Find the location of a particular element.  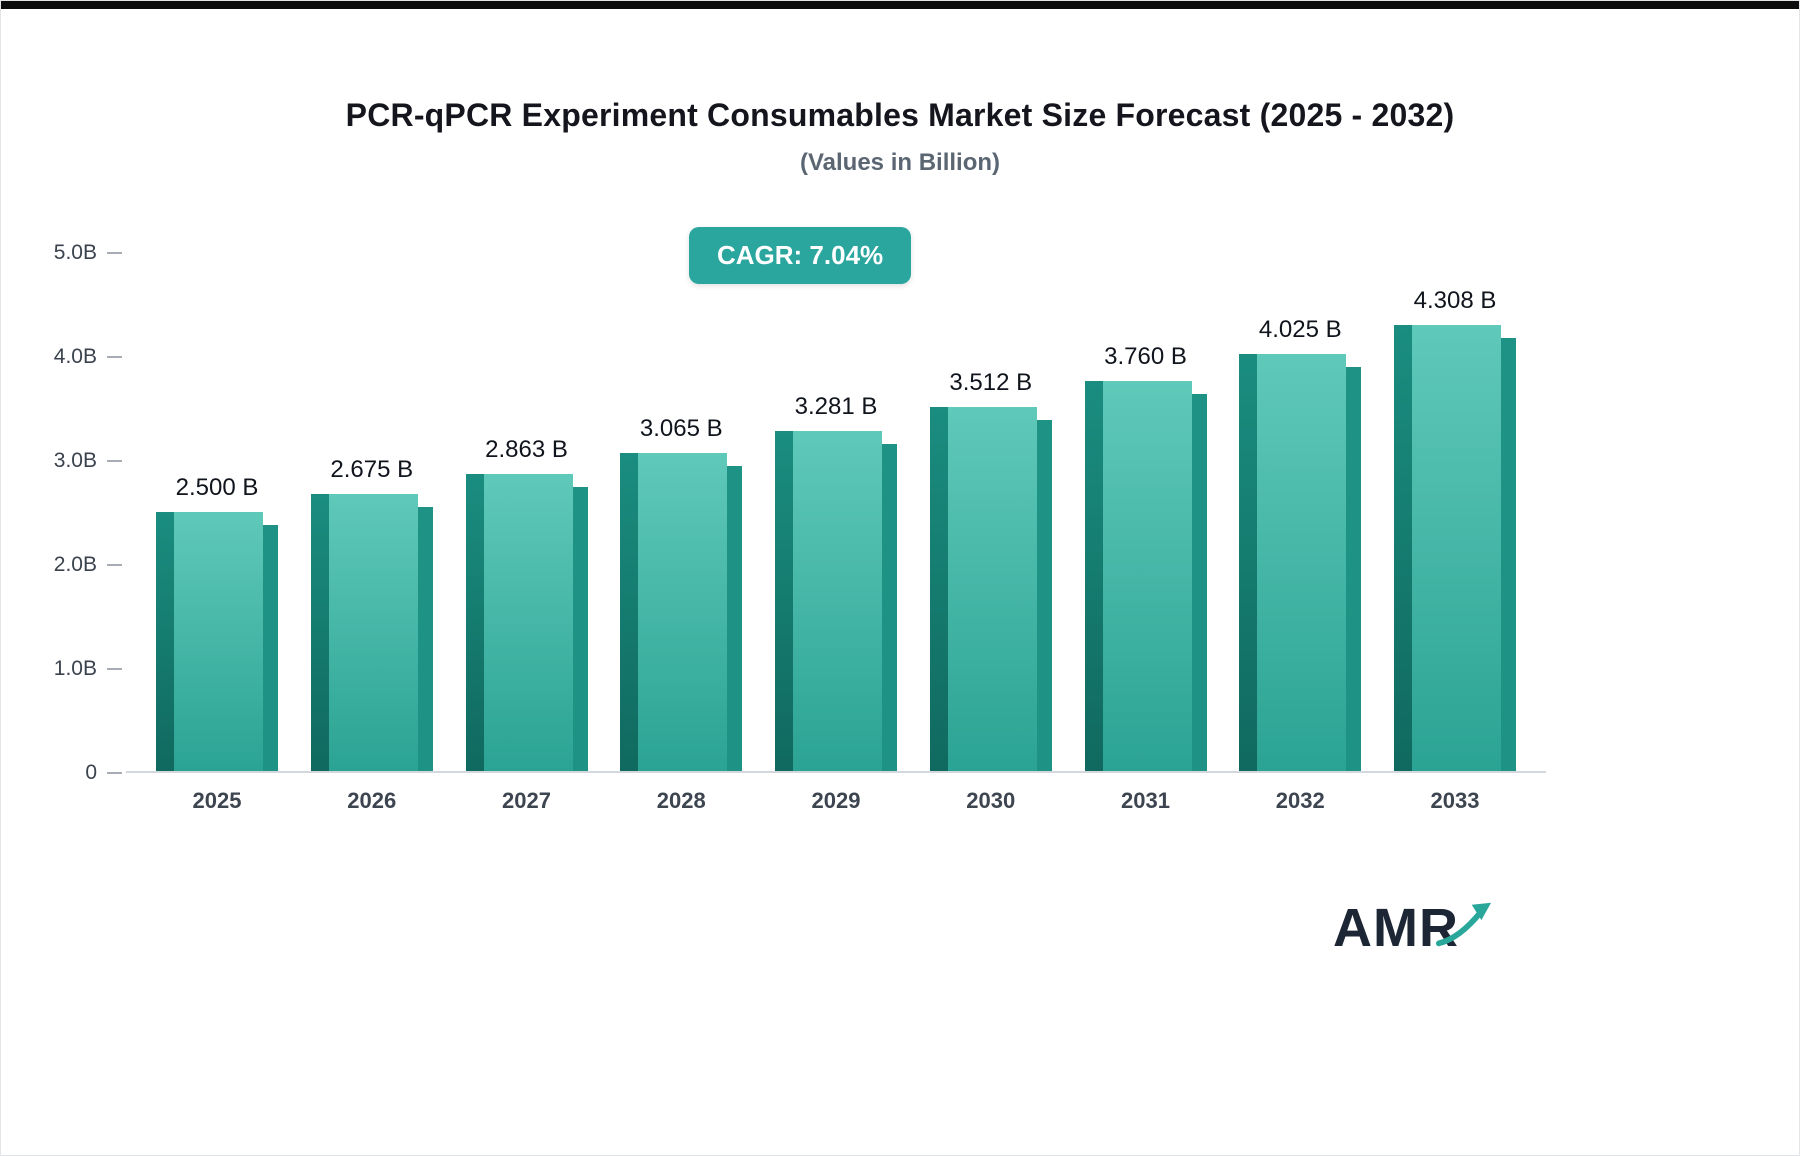

y-tick-label: 3.0B is located at coordinates (75, 460).